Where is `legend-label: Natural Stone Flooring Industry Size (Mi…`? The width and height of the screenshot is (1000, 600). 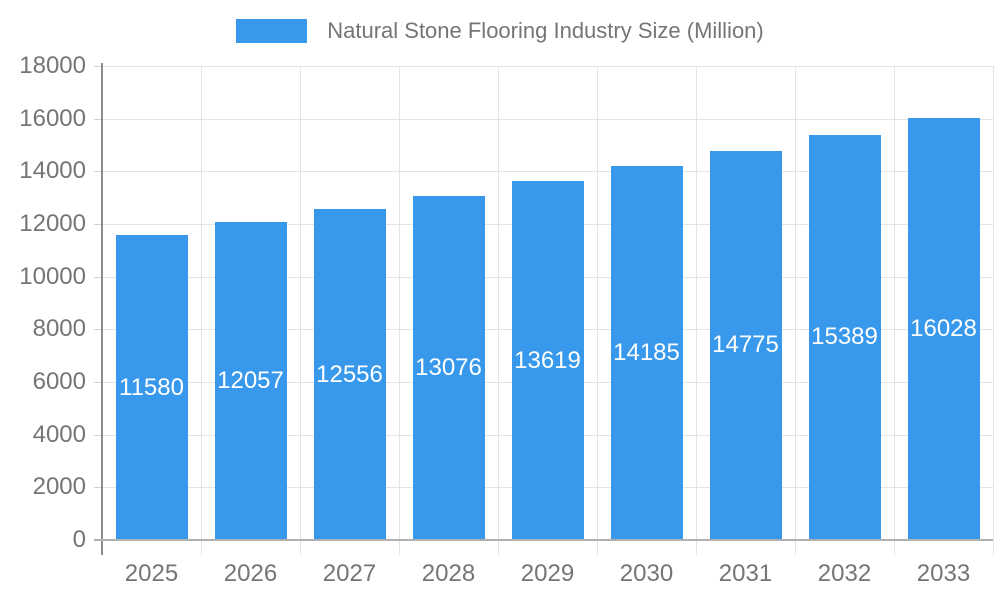 legend-label: Natural Stone Flooring Industry Size (Mi… is located at coordinates (545, 30).